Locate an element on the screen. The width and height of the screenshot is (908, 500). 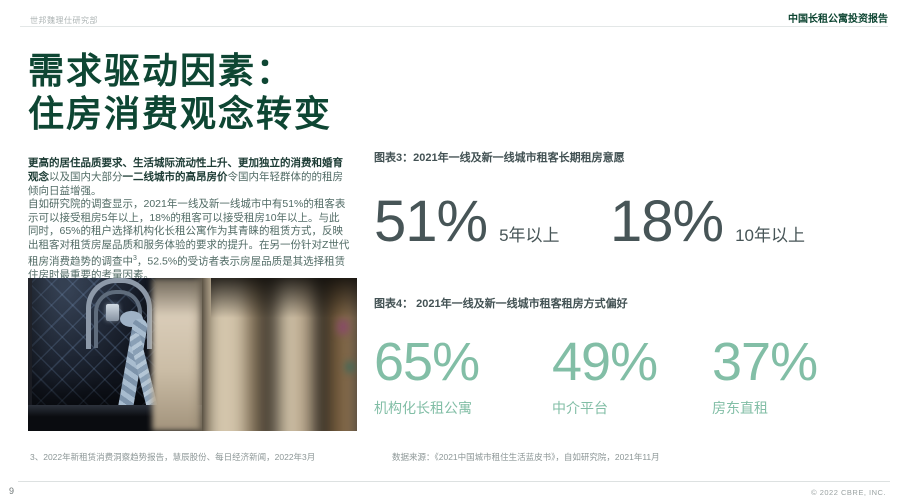
figure4-stat-landlord-value: 37% is located at coordinates (765, 362).